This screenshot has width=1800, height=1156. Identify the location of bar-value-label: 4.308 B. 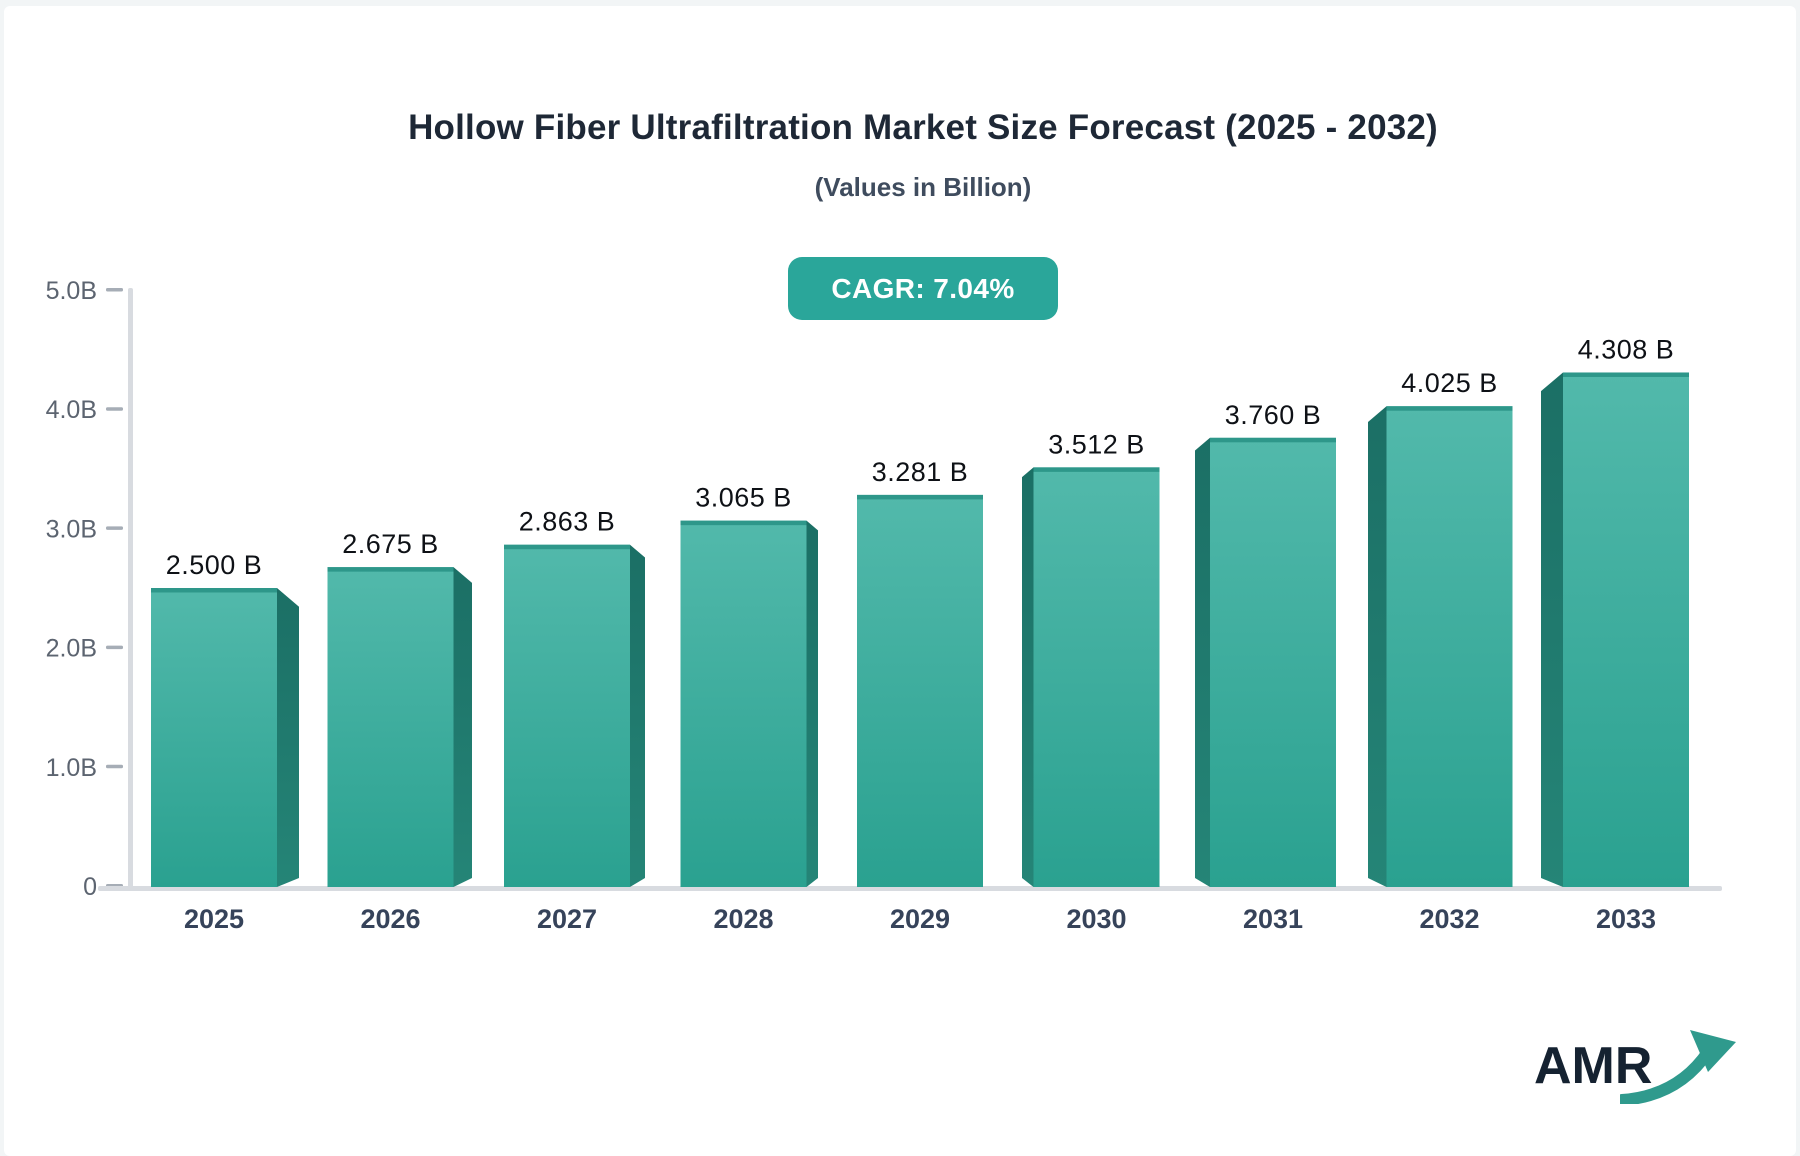
(1626, 349).